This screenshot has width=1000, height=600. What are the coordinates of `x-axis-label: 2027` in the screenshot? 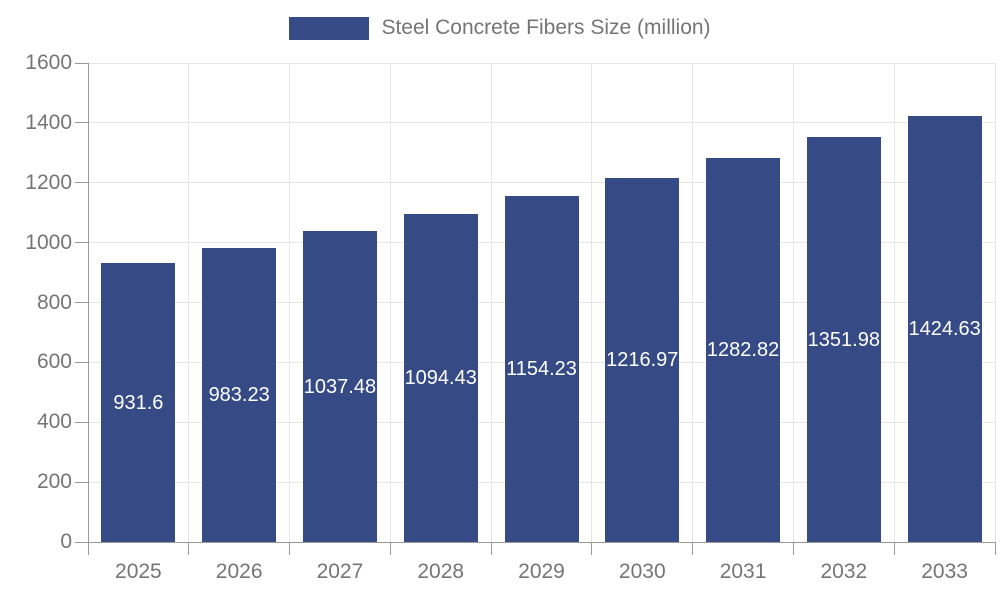 It's located at (340, 571).